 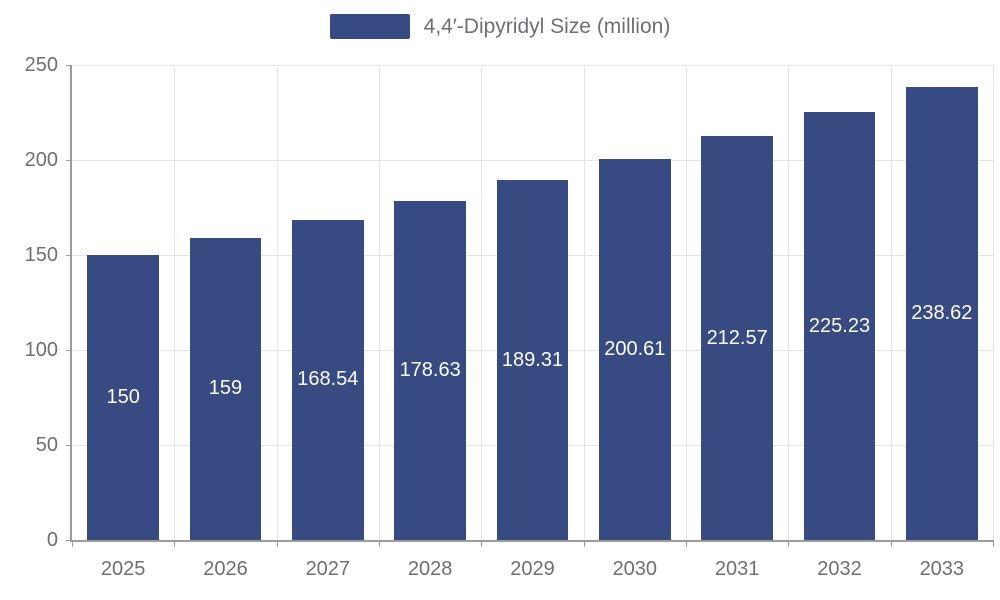 I want to click on bar: 189.31, so click(x=532, y=360).